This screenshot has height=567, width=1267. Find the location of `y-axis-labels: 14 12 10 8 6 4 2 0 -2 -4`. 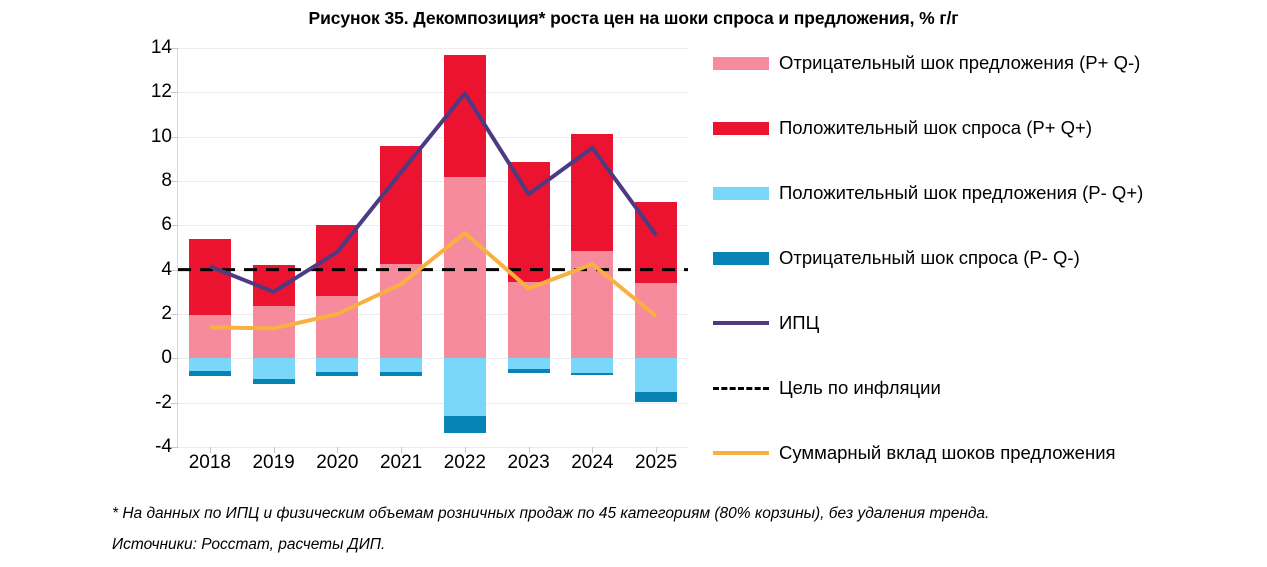

y-axis-labels: 14 12 10 8 6 4 2 0 -2 -4 is located at coordinates (141, 247).